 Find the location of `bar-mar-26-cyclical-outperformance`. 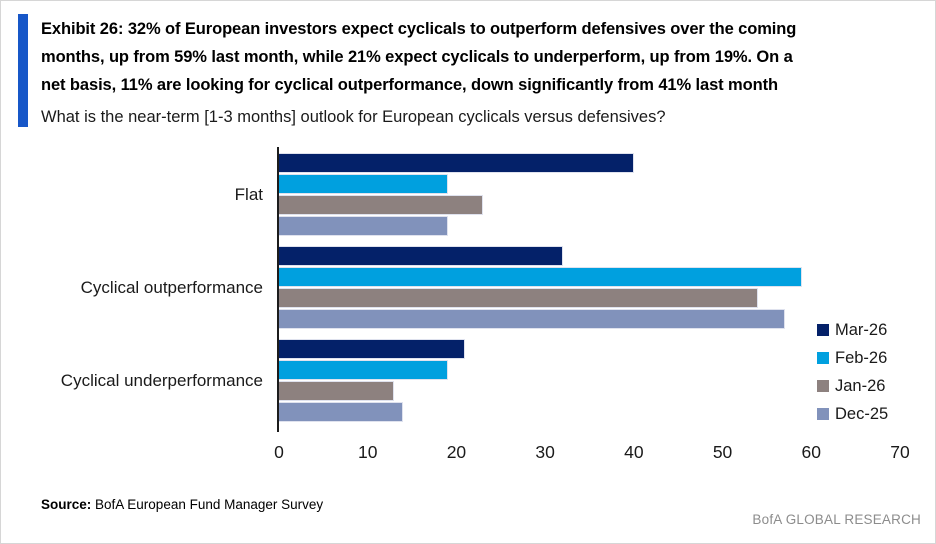

bar-mar-26-cyclical-outperformance is located at coordinates (421, 256).